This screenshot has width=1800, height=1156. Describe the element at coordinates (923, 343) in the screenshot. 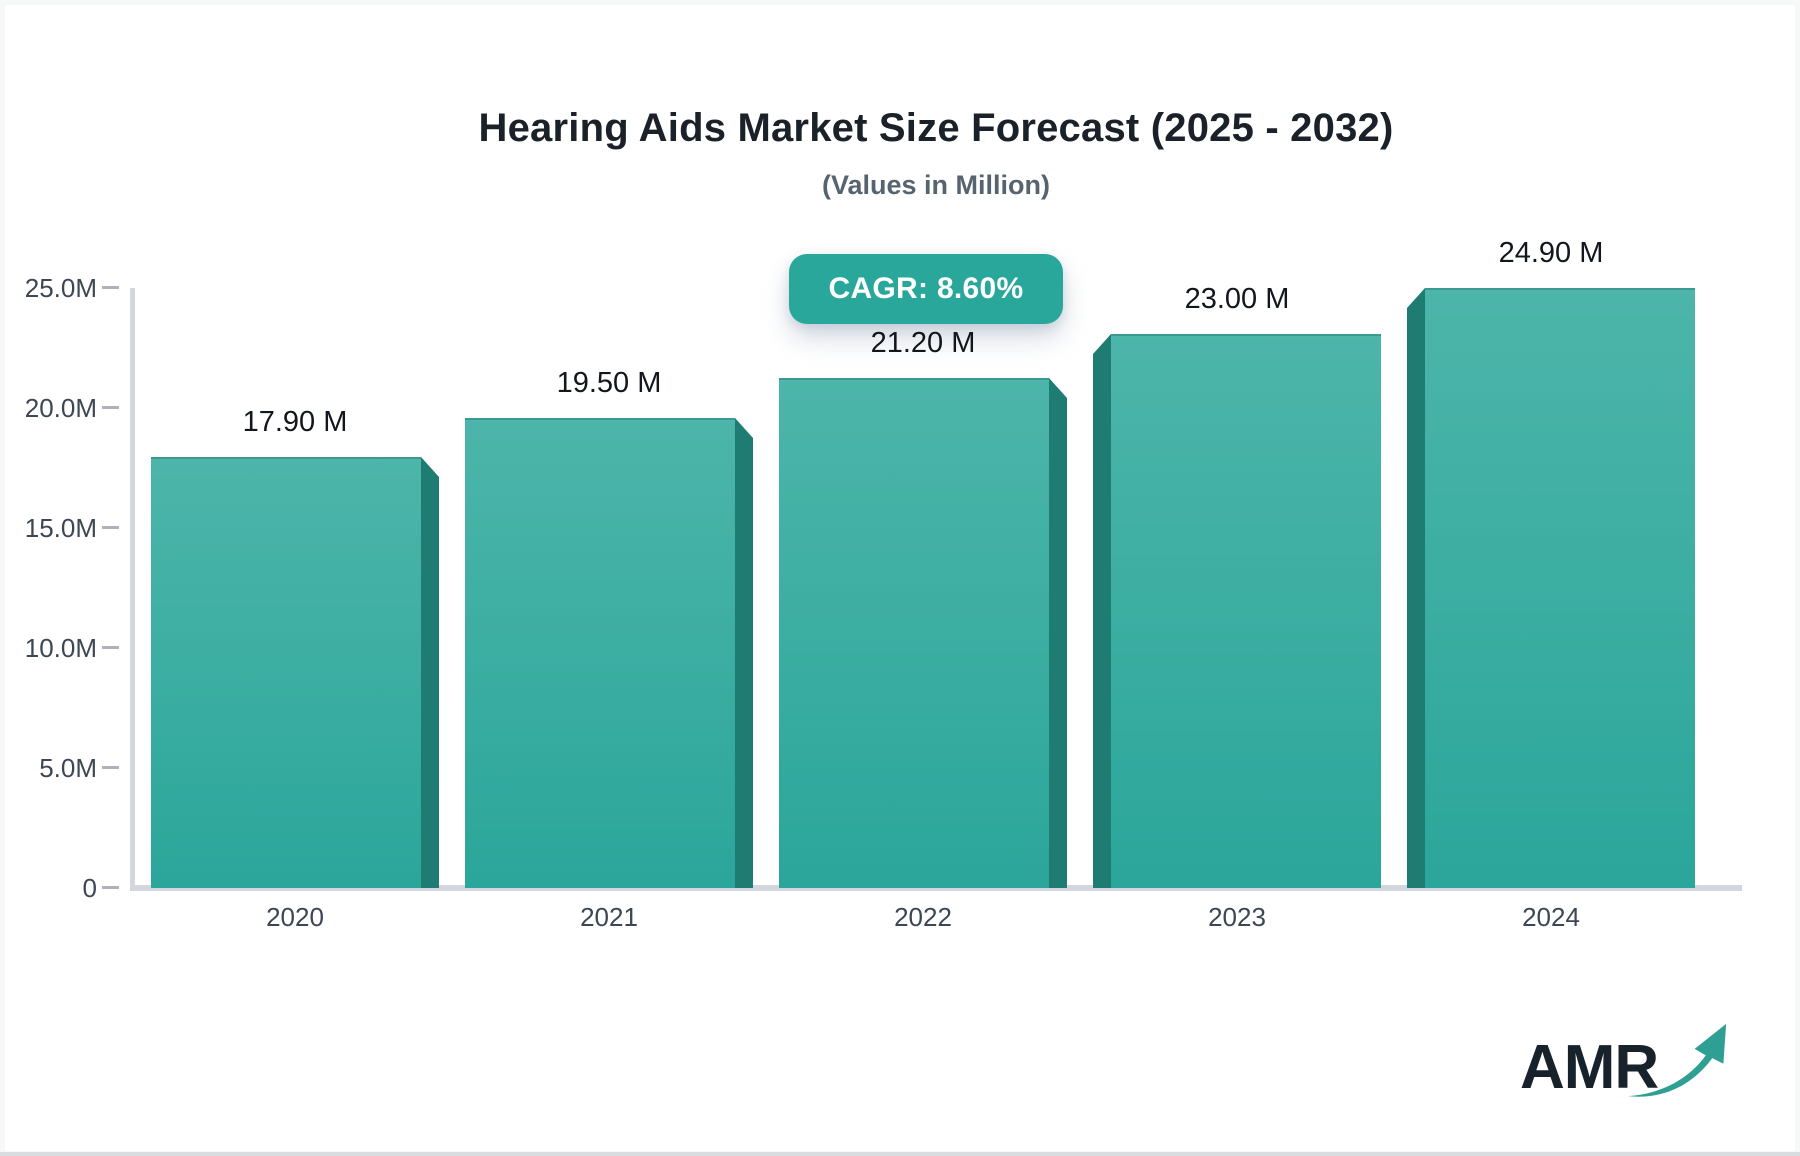

I see `bar-value-label-2022: 21.20 M` at that location.